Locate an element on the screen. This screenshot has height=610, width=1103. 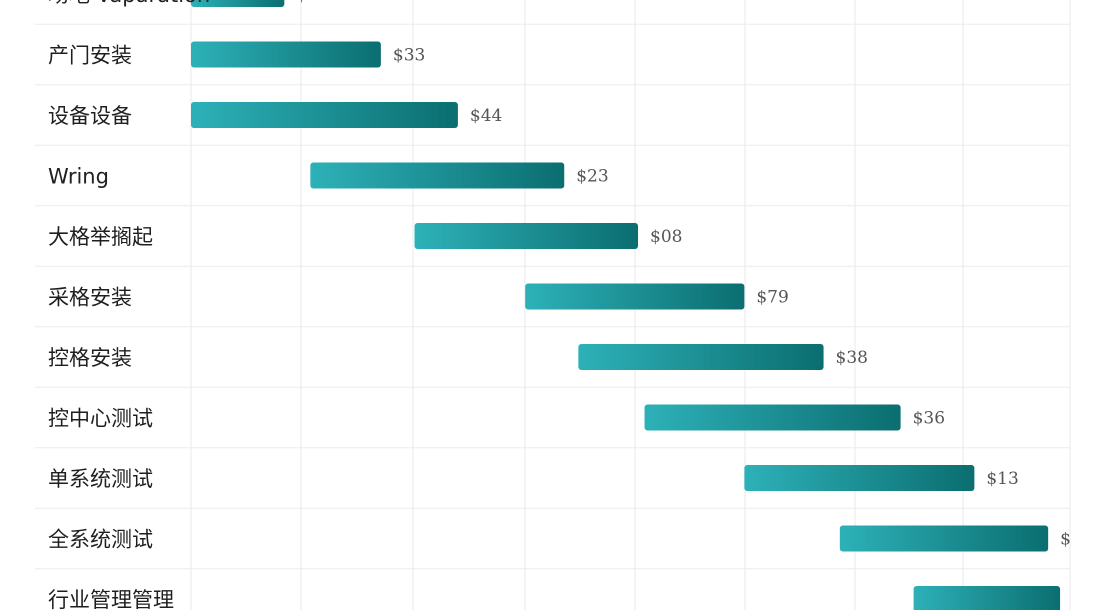
row-label: 控中心测试 is located at coordinates (100, 419).